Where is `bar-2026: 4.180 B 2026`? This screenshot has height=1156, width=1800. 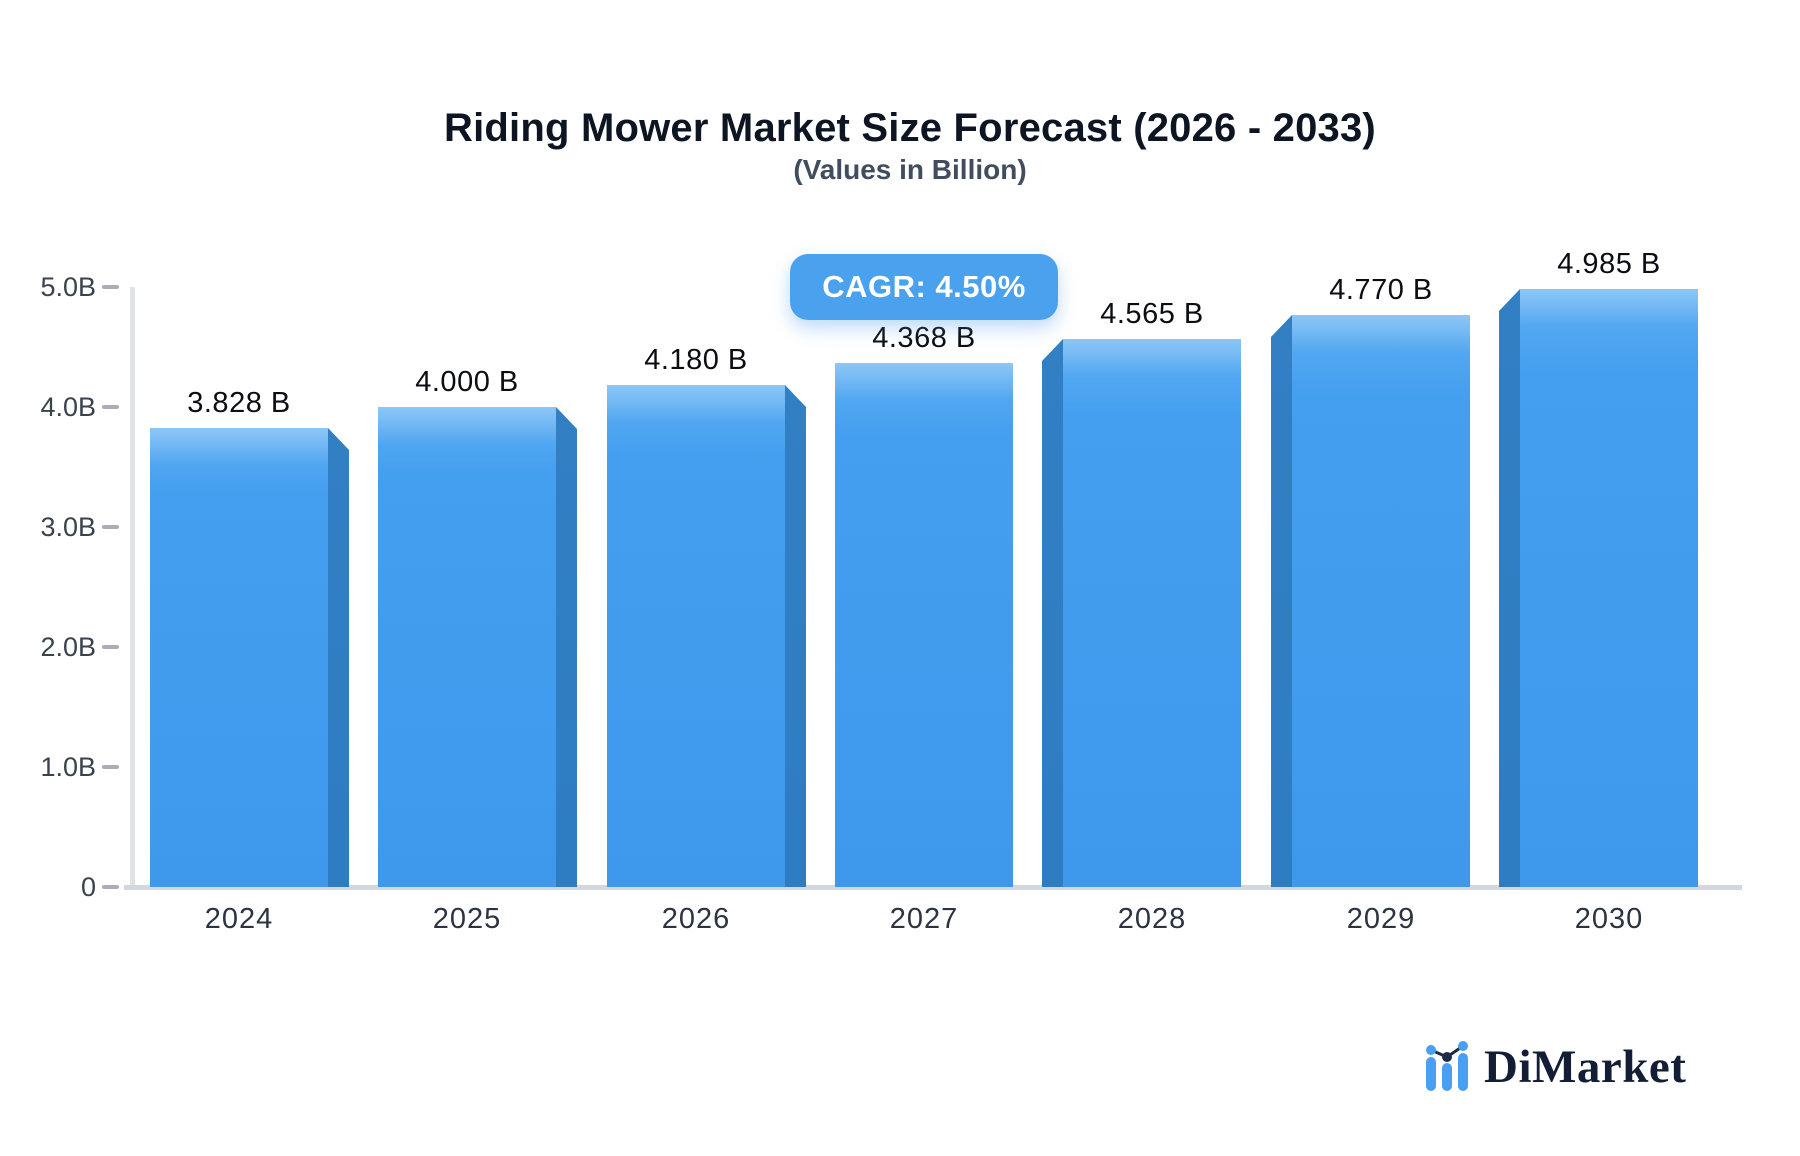 bar-2026: 4.180 B 2026 is located at coordinates (706, 639).